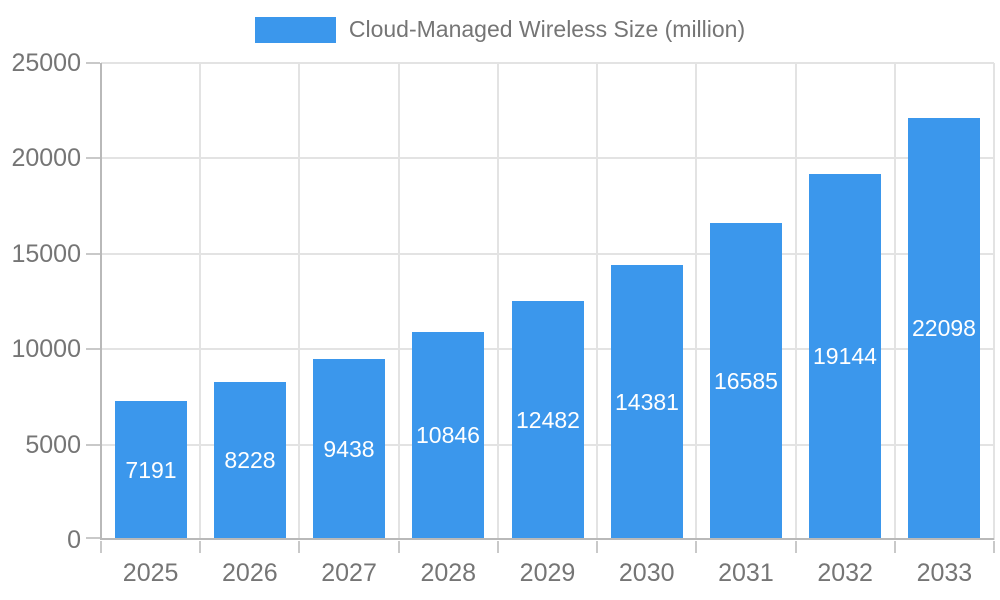  I want to click on bar: 8228, so click(250, 460).